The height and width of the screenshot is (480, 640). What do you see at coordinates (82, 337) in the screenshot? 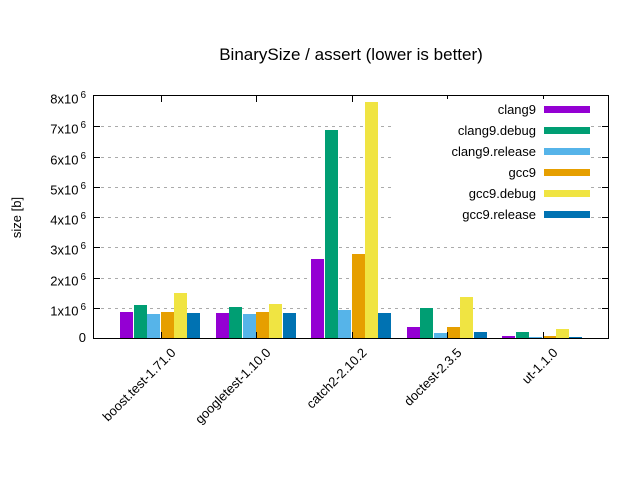
I see `y-tick-label: 0` at bounding box center [82, 337].